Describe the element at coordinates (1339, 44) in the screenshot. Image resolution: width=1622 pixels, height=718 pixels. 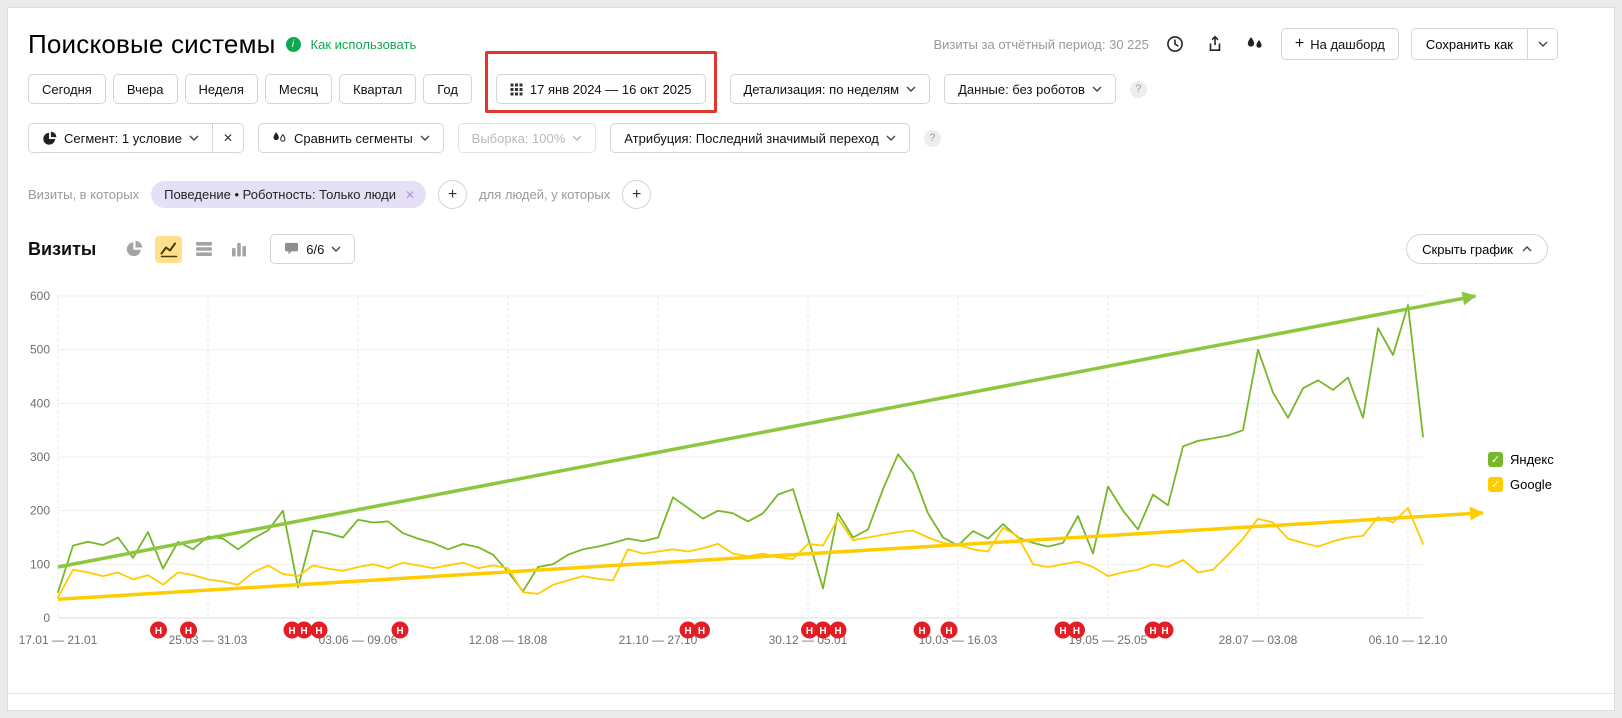
I see `add-to-dashboard-button: + На дашборд` at that location.